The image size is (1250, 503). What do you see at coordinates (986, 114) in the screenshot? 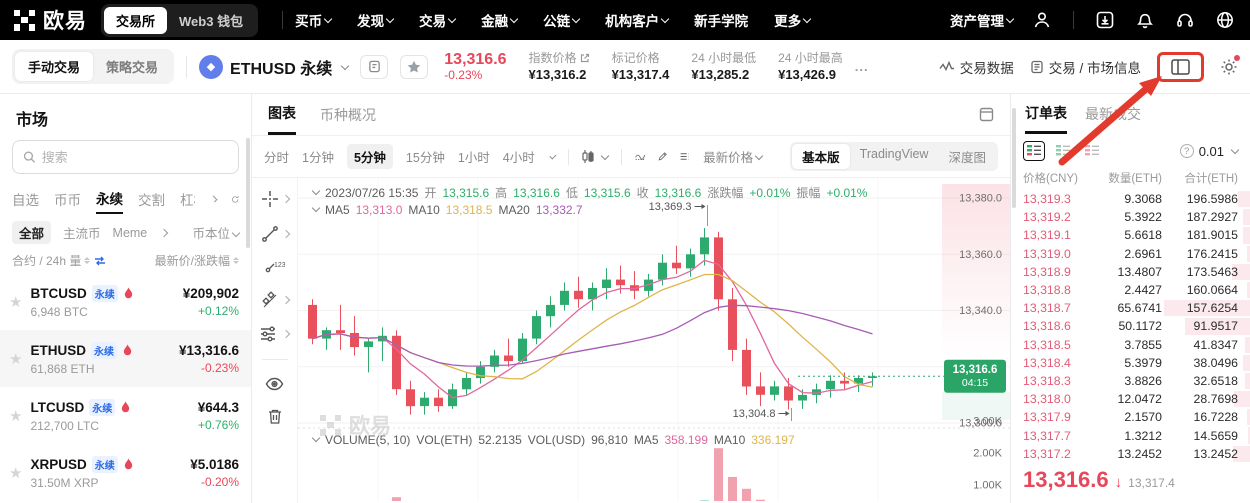
I see `popout-window-icon` at bounding box center [986, 114].